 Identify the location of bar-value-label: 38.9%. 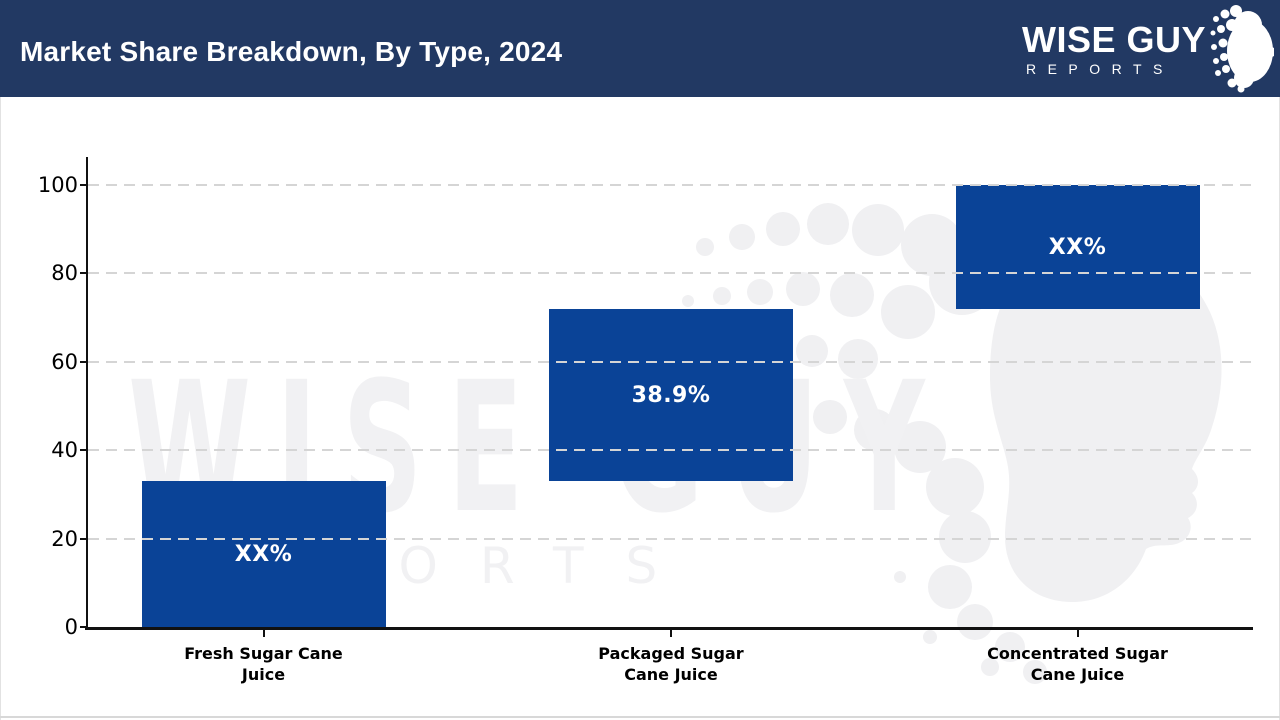
(671, 395).